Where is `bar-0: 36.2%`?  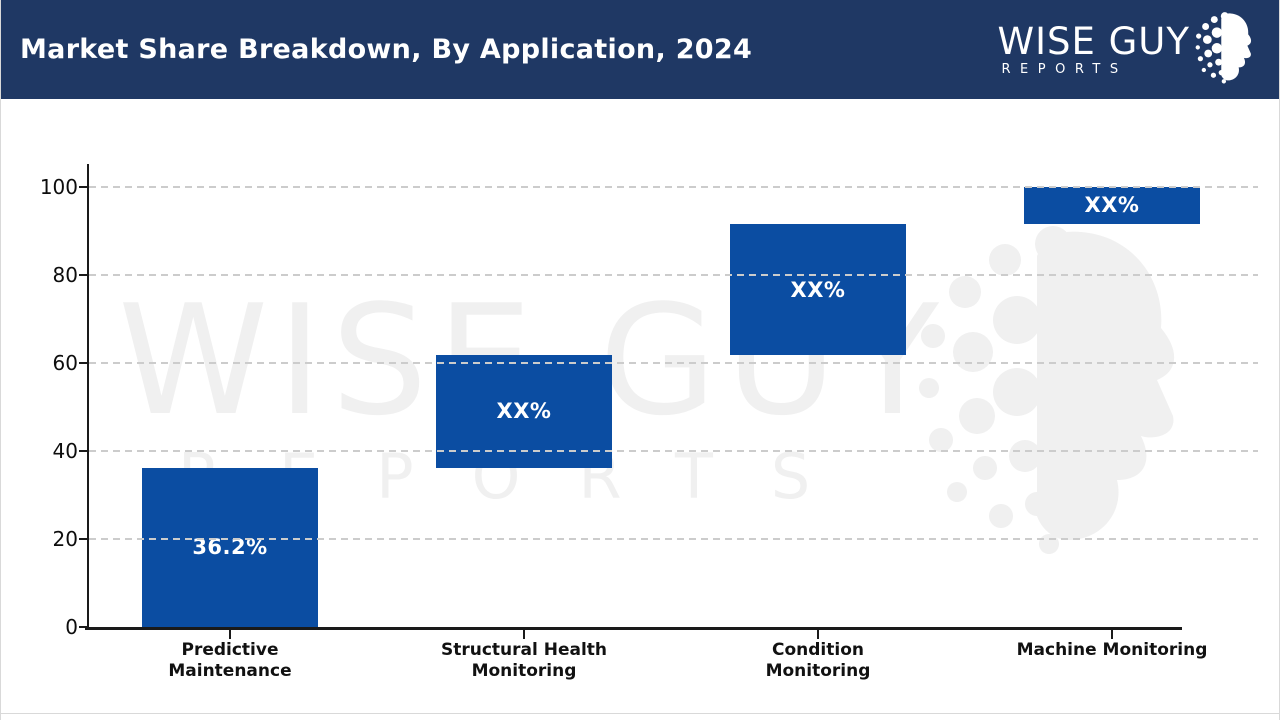
bar-0: 36.2% is located at coordinates (230, 547).